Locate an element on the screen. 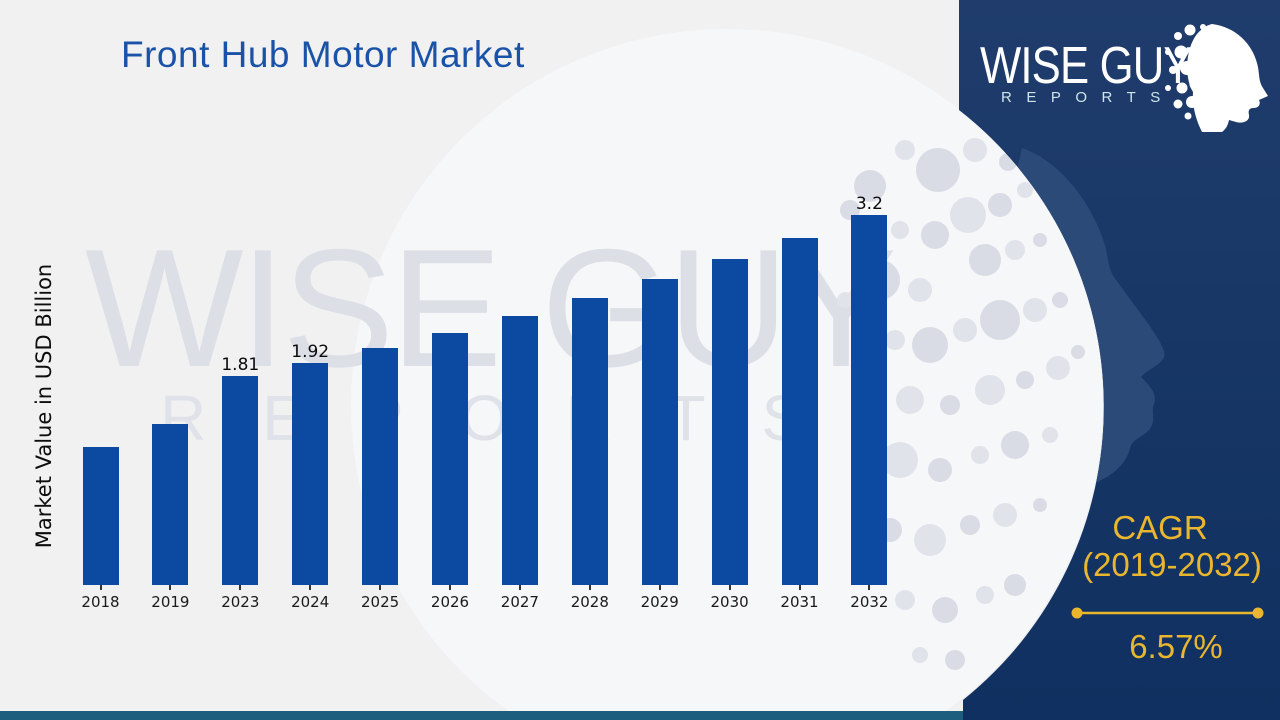 Image resolution: width=1280 pixels, height=720 pixels. cagr-label: CAGR is located at coordinates (1160, 527).